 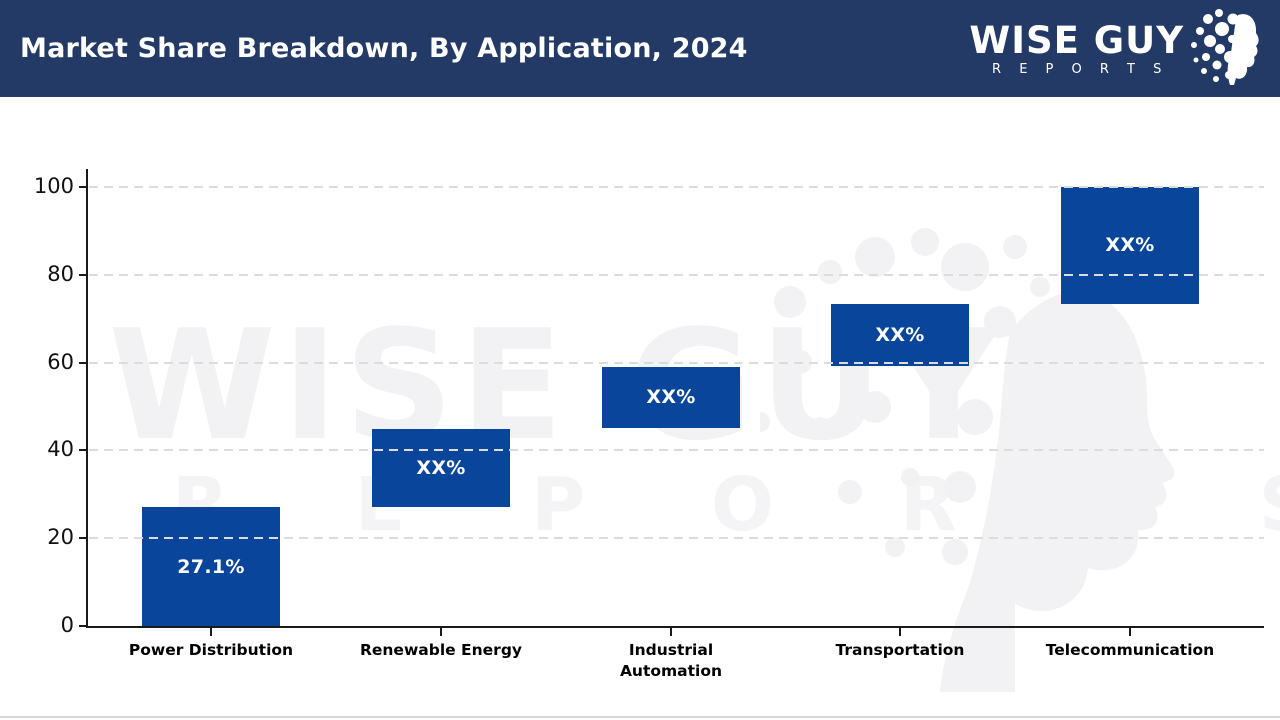 I want to click on x-tick-mark-renewable-energy, so click(x=441, y=632).